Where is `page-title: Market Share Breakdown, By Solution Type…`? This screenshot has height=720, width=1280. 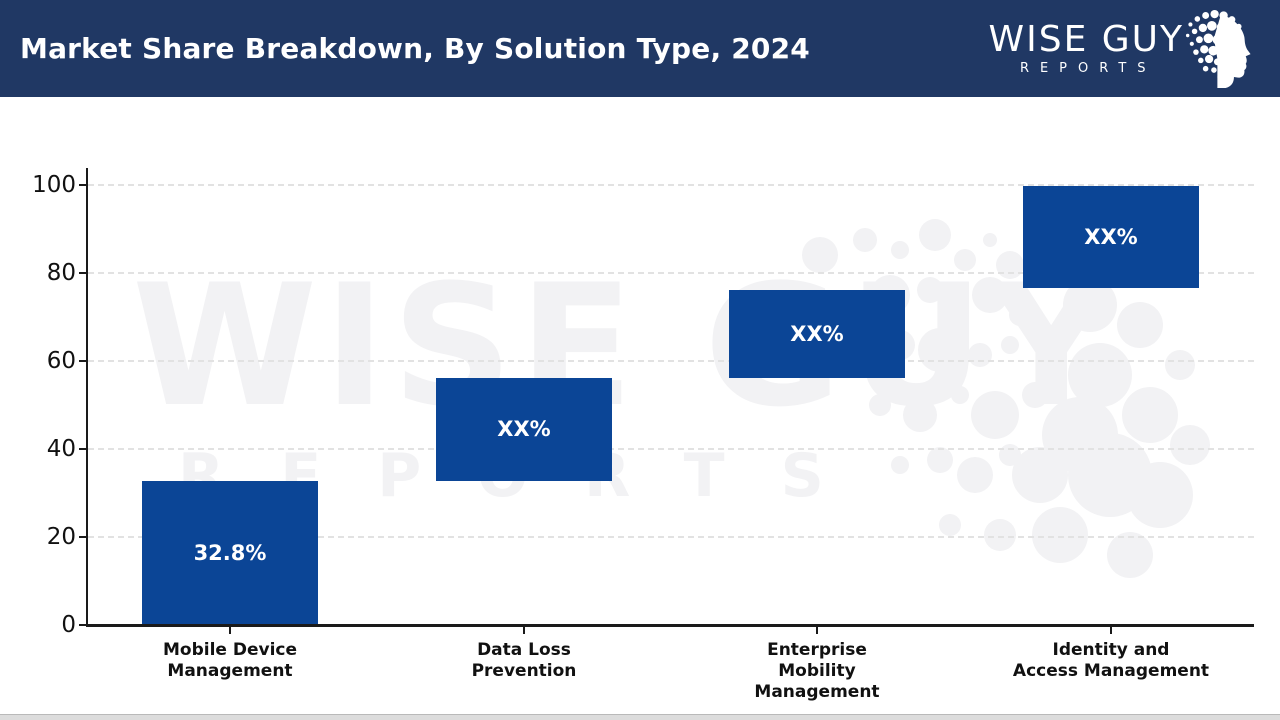
page-title: Market Share Breakdown, By Solution Type… is located at coordinates (415, 48).